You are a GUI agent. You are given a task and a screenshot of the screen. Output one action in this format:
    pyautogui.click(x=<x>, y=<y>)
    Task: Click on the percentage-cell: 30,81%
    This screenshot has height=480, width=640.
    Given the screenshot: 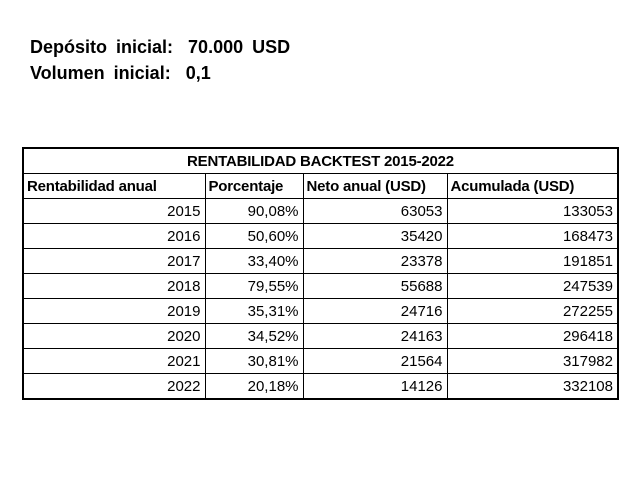 What is the action you would take?
    pyautogui.click(x=254, y=361)
    